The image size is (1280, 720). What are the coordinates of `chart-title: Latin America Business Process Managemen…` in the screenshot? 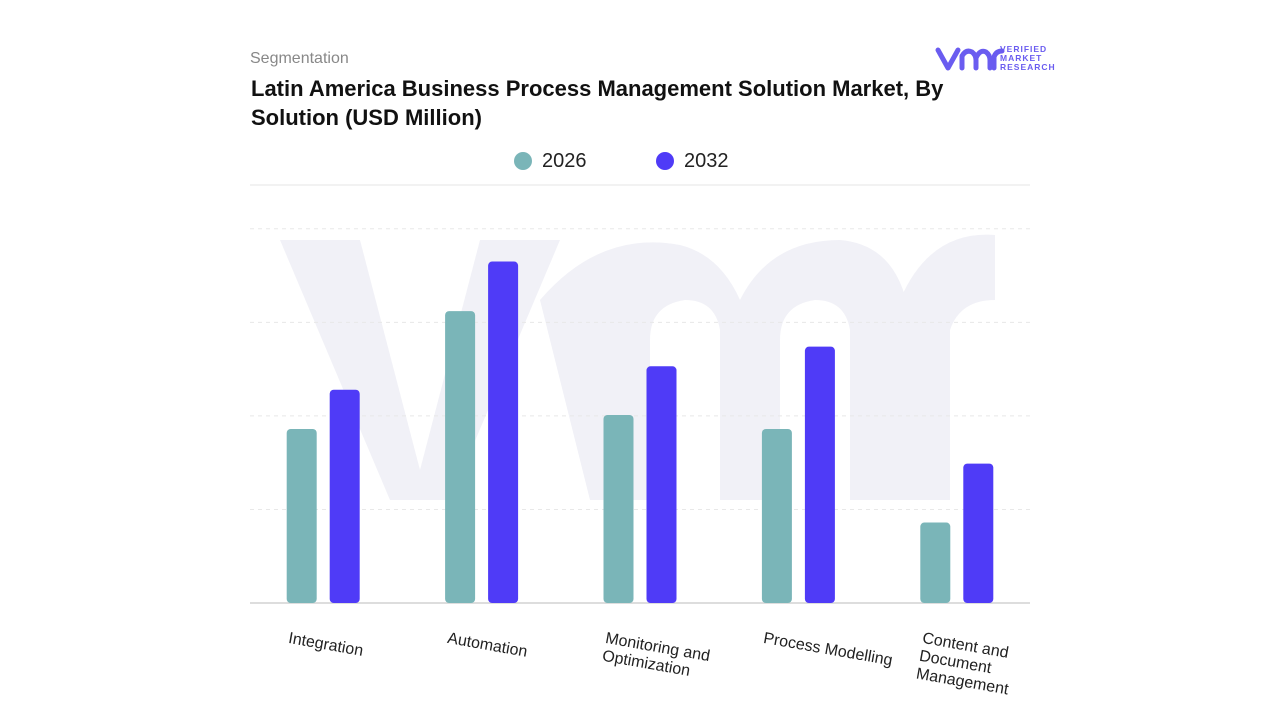 It's located at (597, 103).